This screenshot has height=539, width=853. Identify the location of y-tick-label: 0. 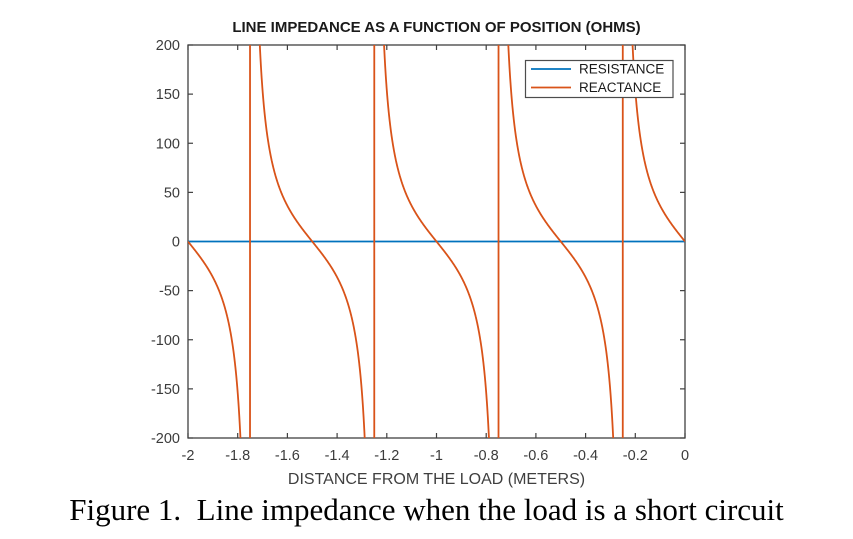
(176, 243).